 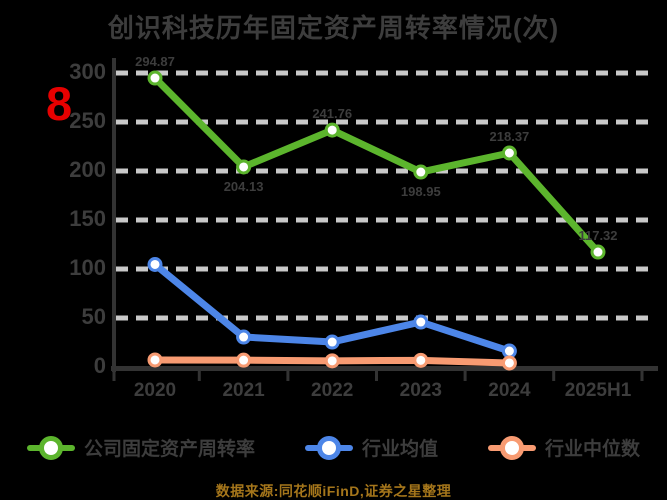 I want to click on legend-item-industry-median: 行业中位数, so click(x=564, y=447).